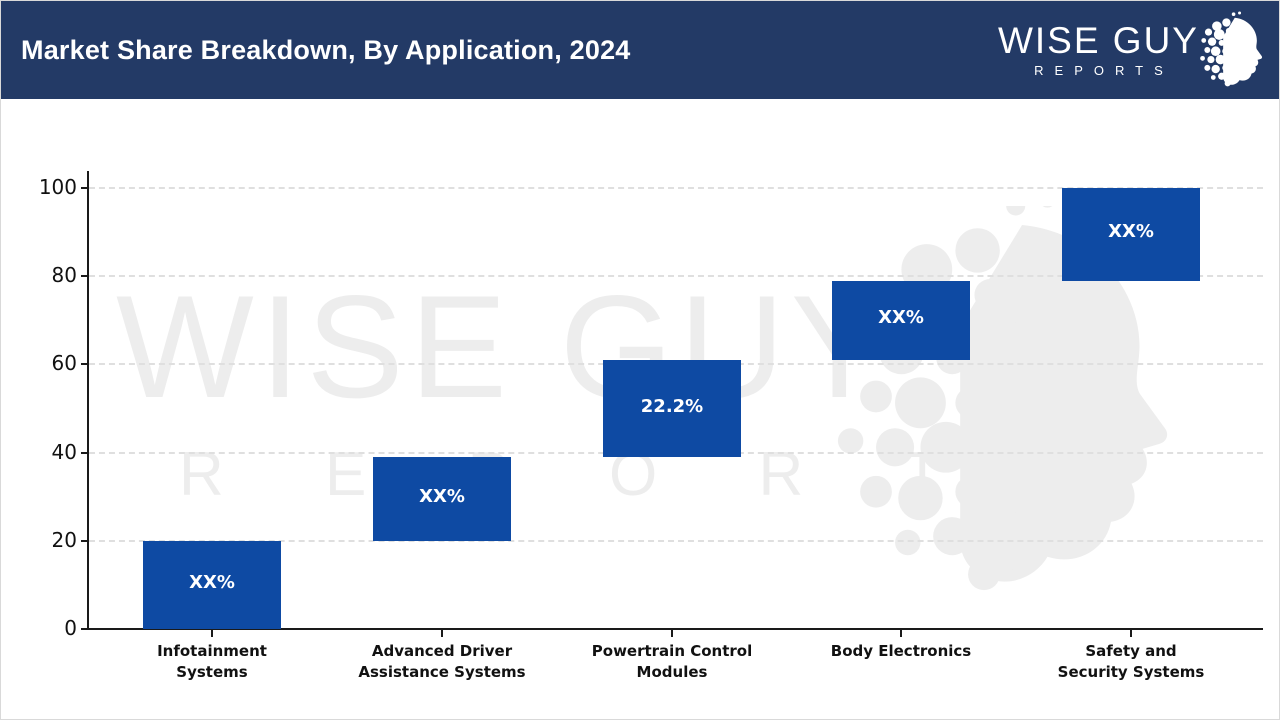 The image size is (1280, 720). Describe the element at coordinates (70, 628) in the screenshot. I see `y-tick-label: 0` at that location.